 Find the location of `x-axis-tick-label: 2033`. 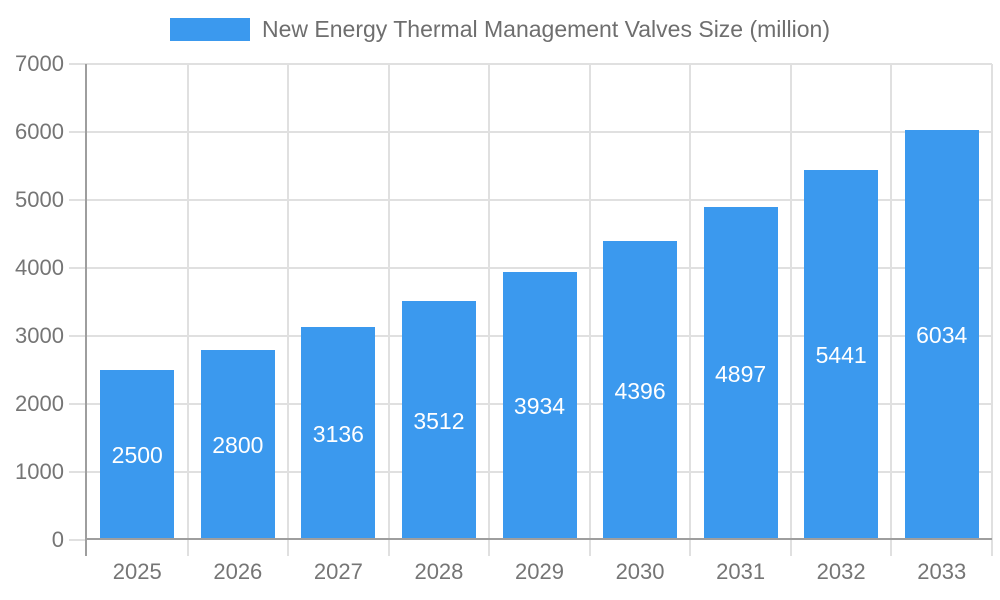

x-axis-tick-label: 2033 is located at coordinates (942, 571).